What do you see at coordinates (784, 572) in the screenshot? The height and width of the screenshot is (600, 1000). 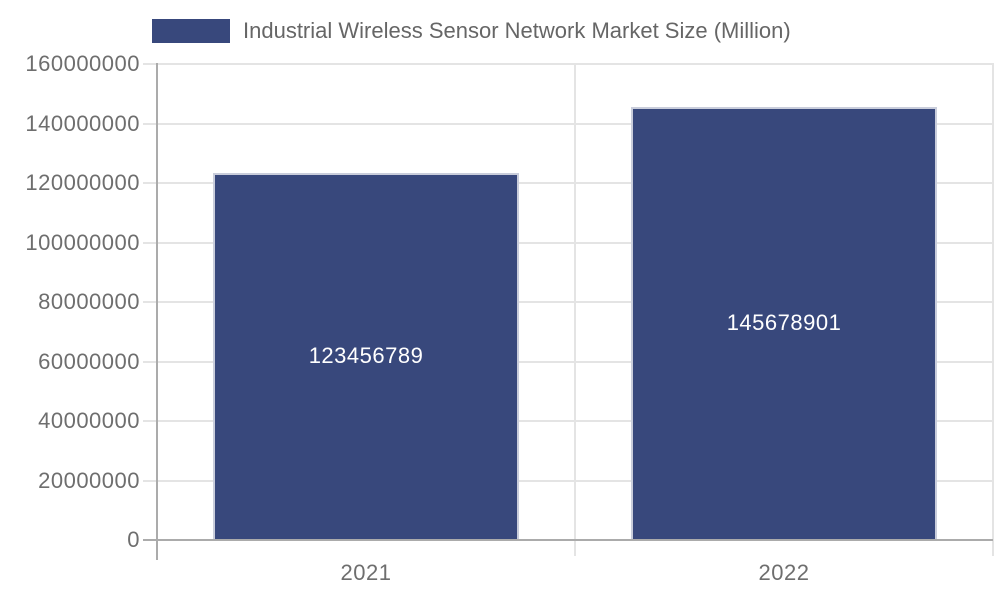 I see `x-tick-label-2022: 2022` at bounding box center [784, 572].